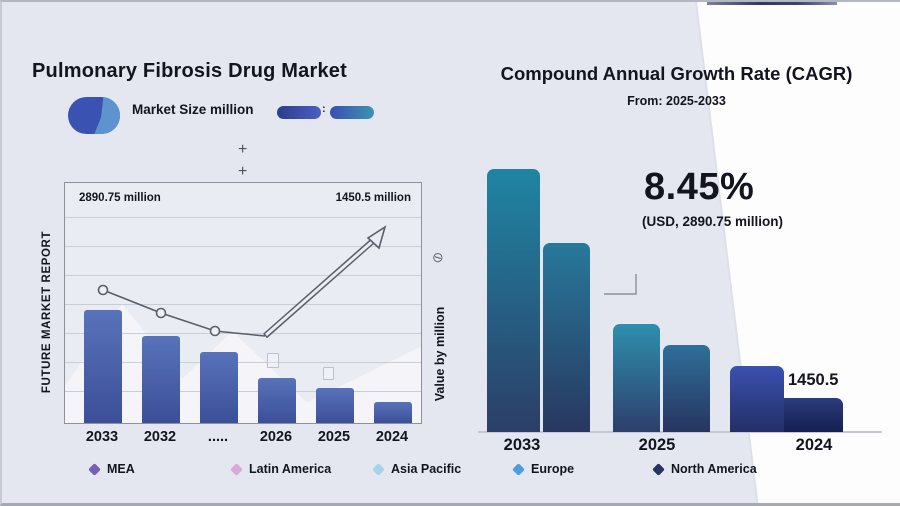  Describe the element at coordinates (277, 400) in the screenshot. I see `market-size-bar-2026` at that location.